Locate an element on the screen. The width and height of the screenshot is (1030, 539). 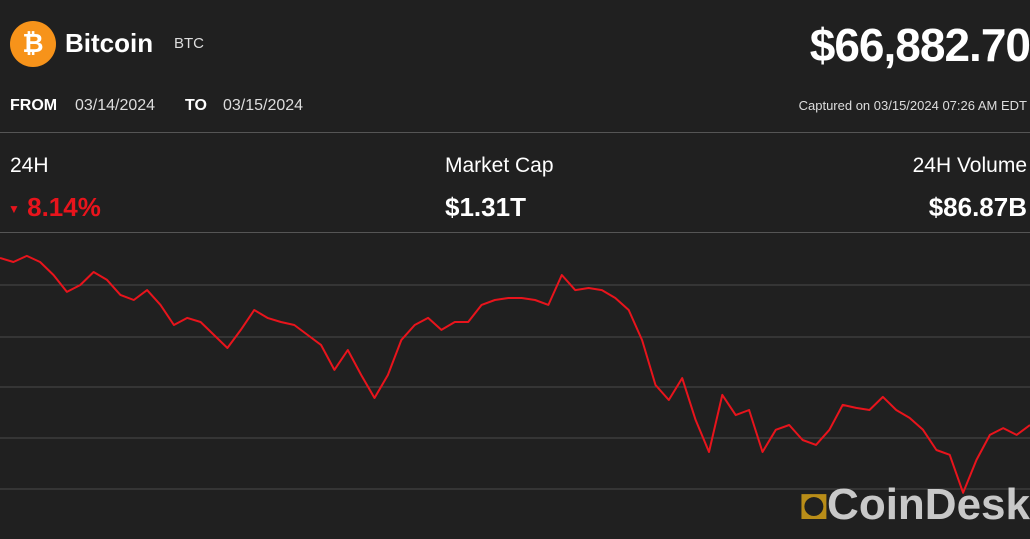
btc-icon: ₿ is located at coordinates (33, 44).